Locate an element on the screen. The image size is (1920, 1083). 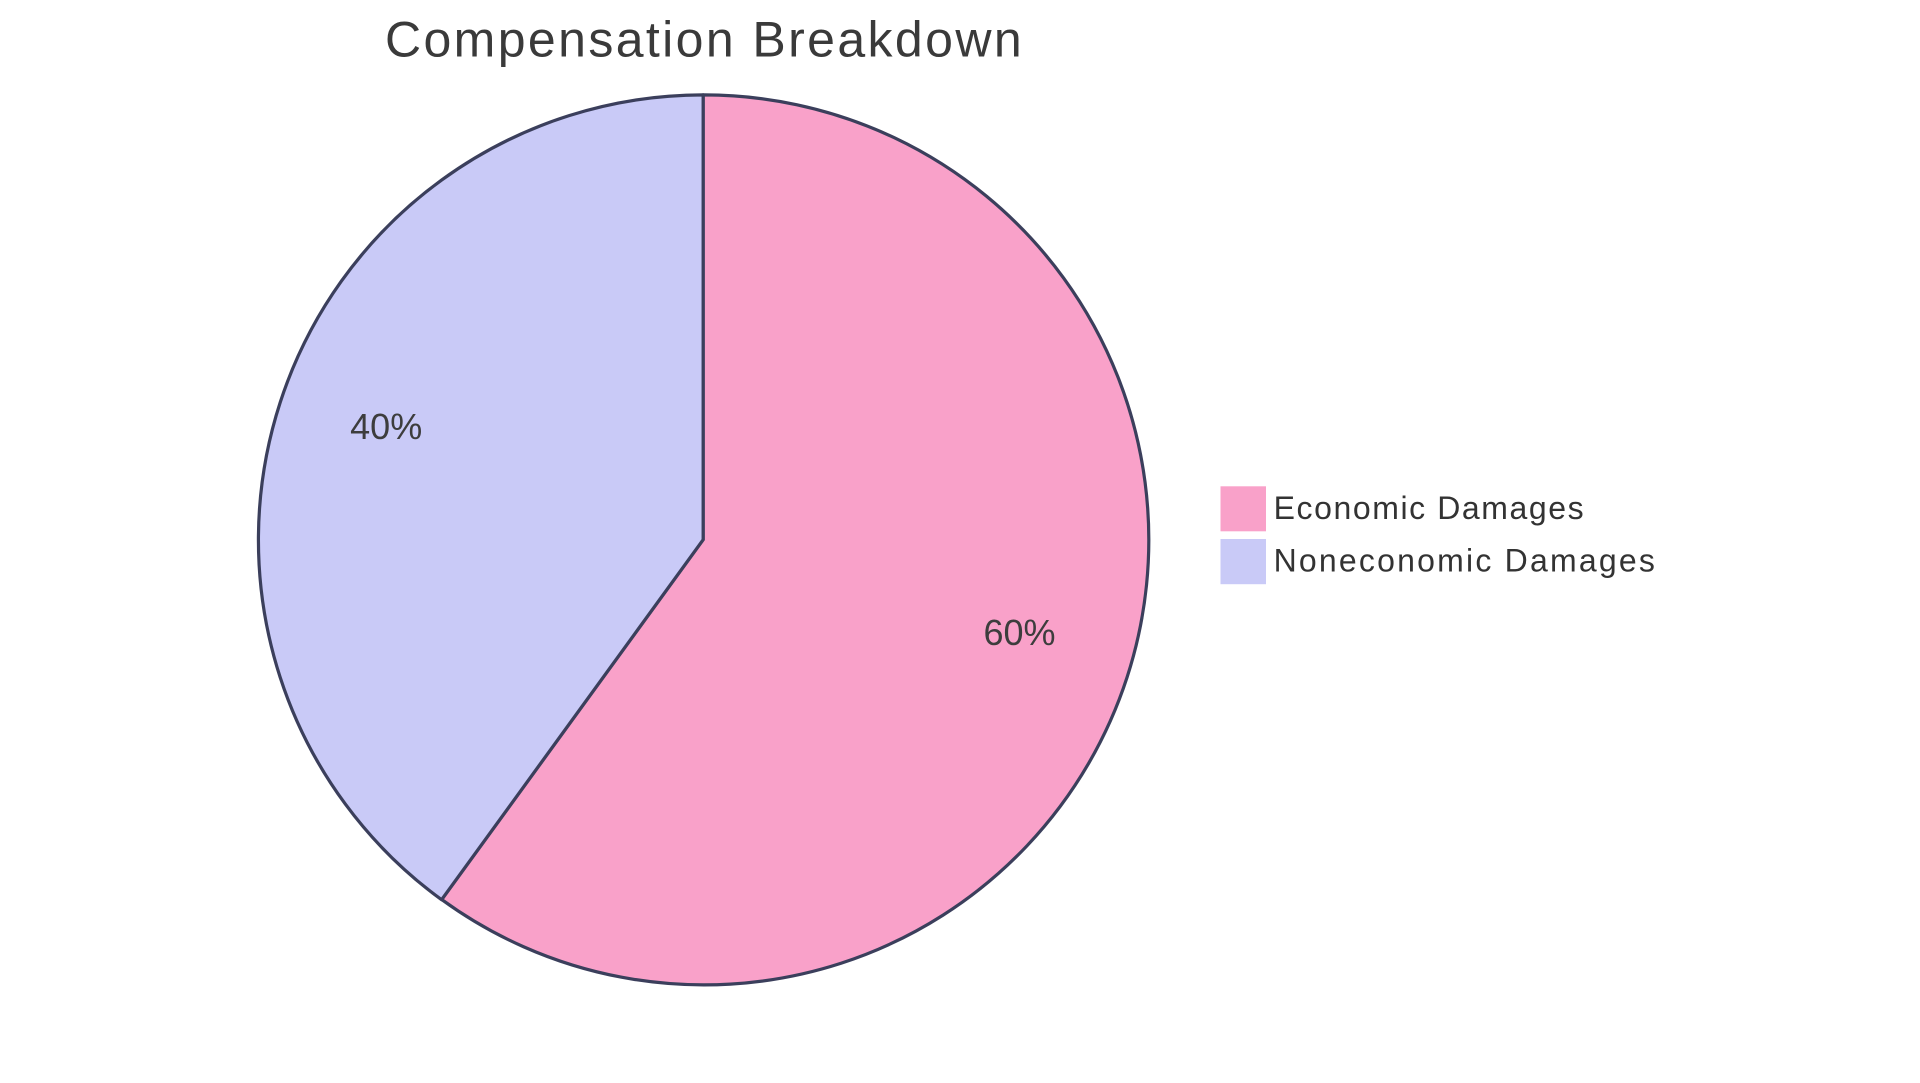
svg-text: Noneconomic Damages is located at coordinates (1466, 560).